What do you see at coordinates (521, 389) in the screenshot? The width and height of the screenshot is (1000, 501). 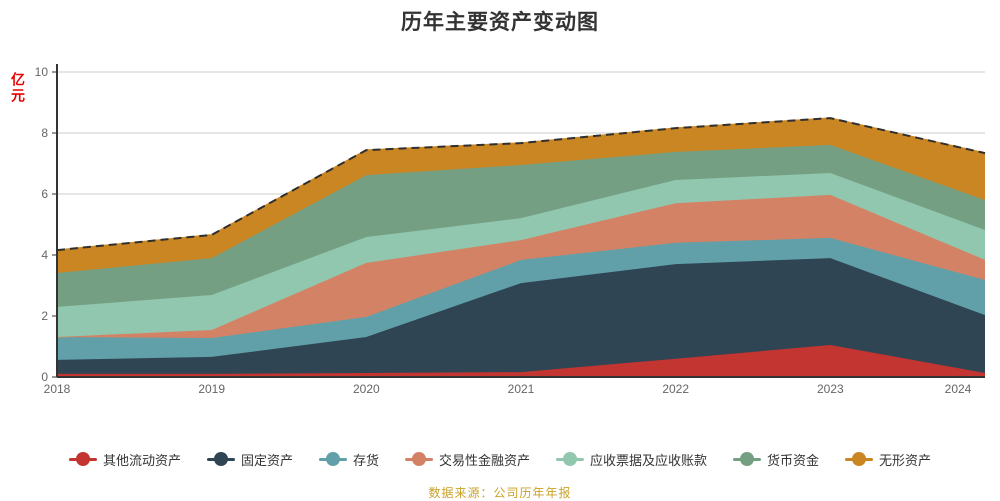 I see `x-tick-label: 2021` at bounding box center [521, 389].